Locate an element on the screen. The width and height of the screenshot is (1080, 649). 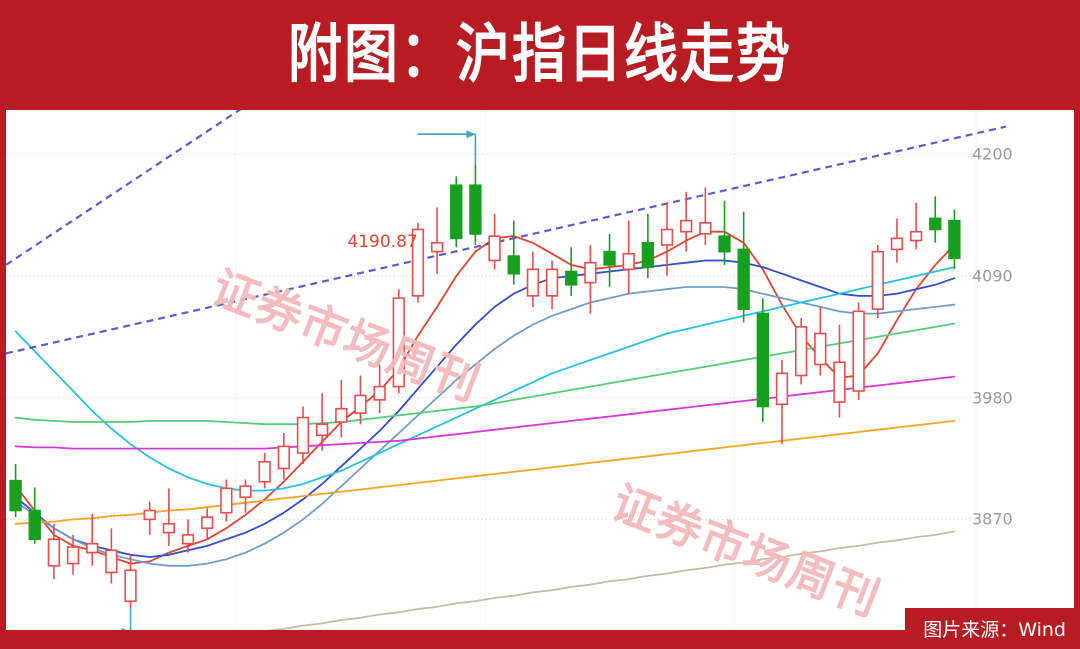
y-axis-tick-label: 3980 is located at coordinates (992, 398).